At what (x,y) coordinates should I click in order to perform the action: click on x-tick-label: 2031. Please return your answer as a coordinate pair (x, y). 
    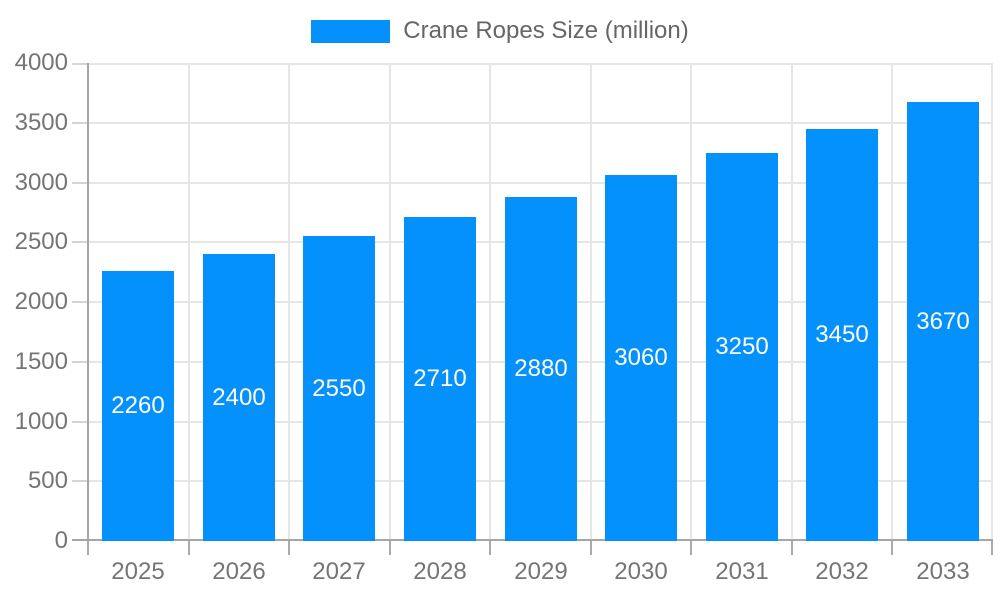
    Looking at the image, I should click on (742, 571).